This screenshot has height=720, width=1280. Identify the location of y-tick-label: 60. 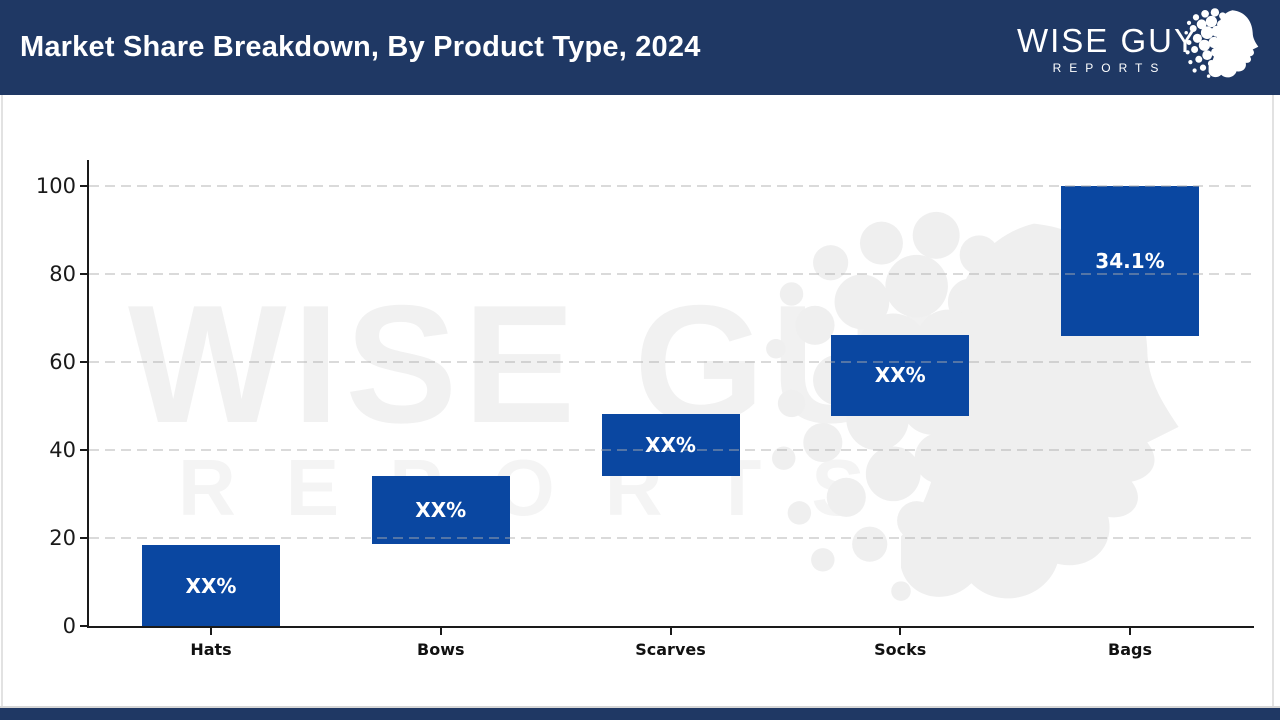
(62, 362).